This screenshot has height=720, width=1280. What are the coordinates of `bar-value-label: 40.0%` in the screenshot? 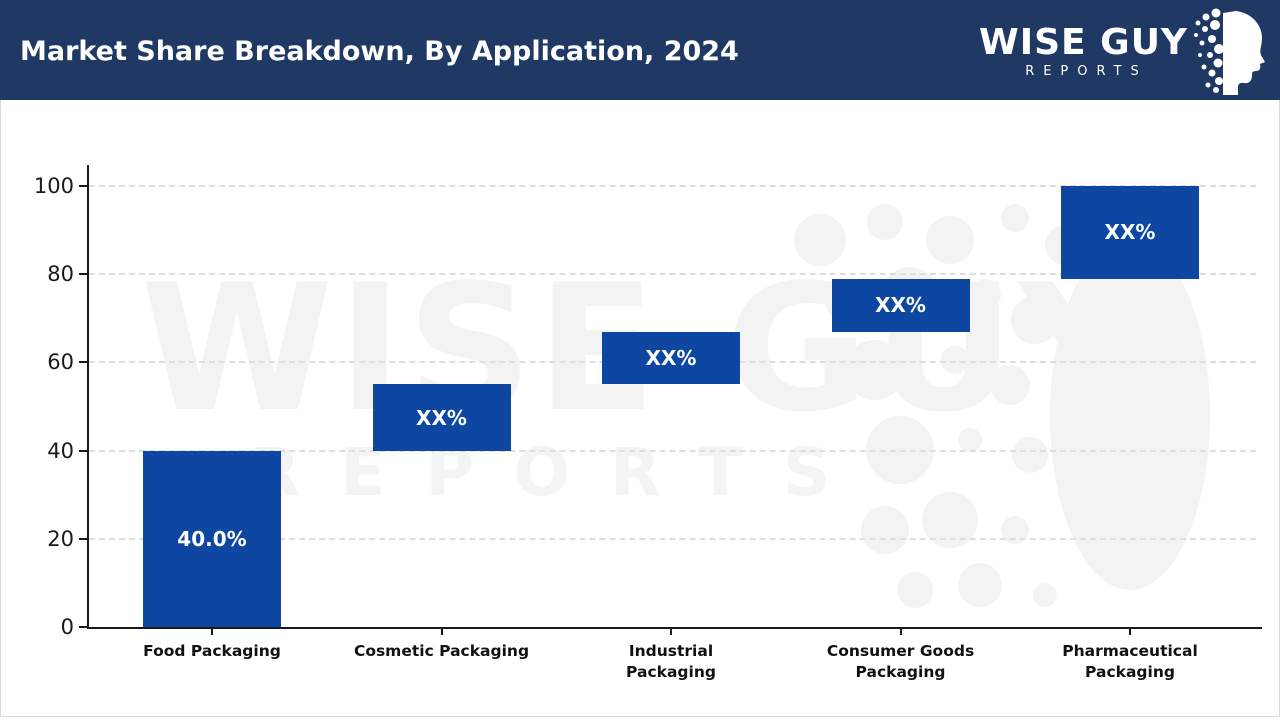 It's located at (212, 538).